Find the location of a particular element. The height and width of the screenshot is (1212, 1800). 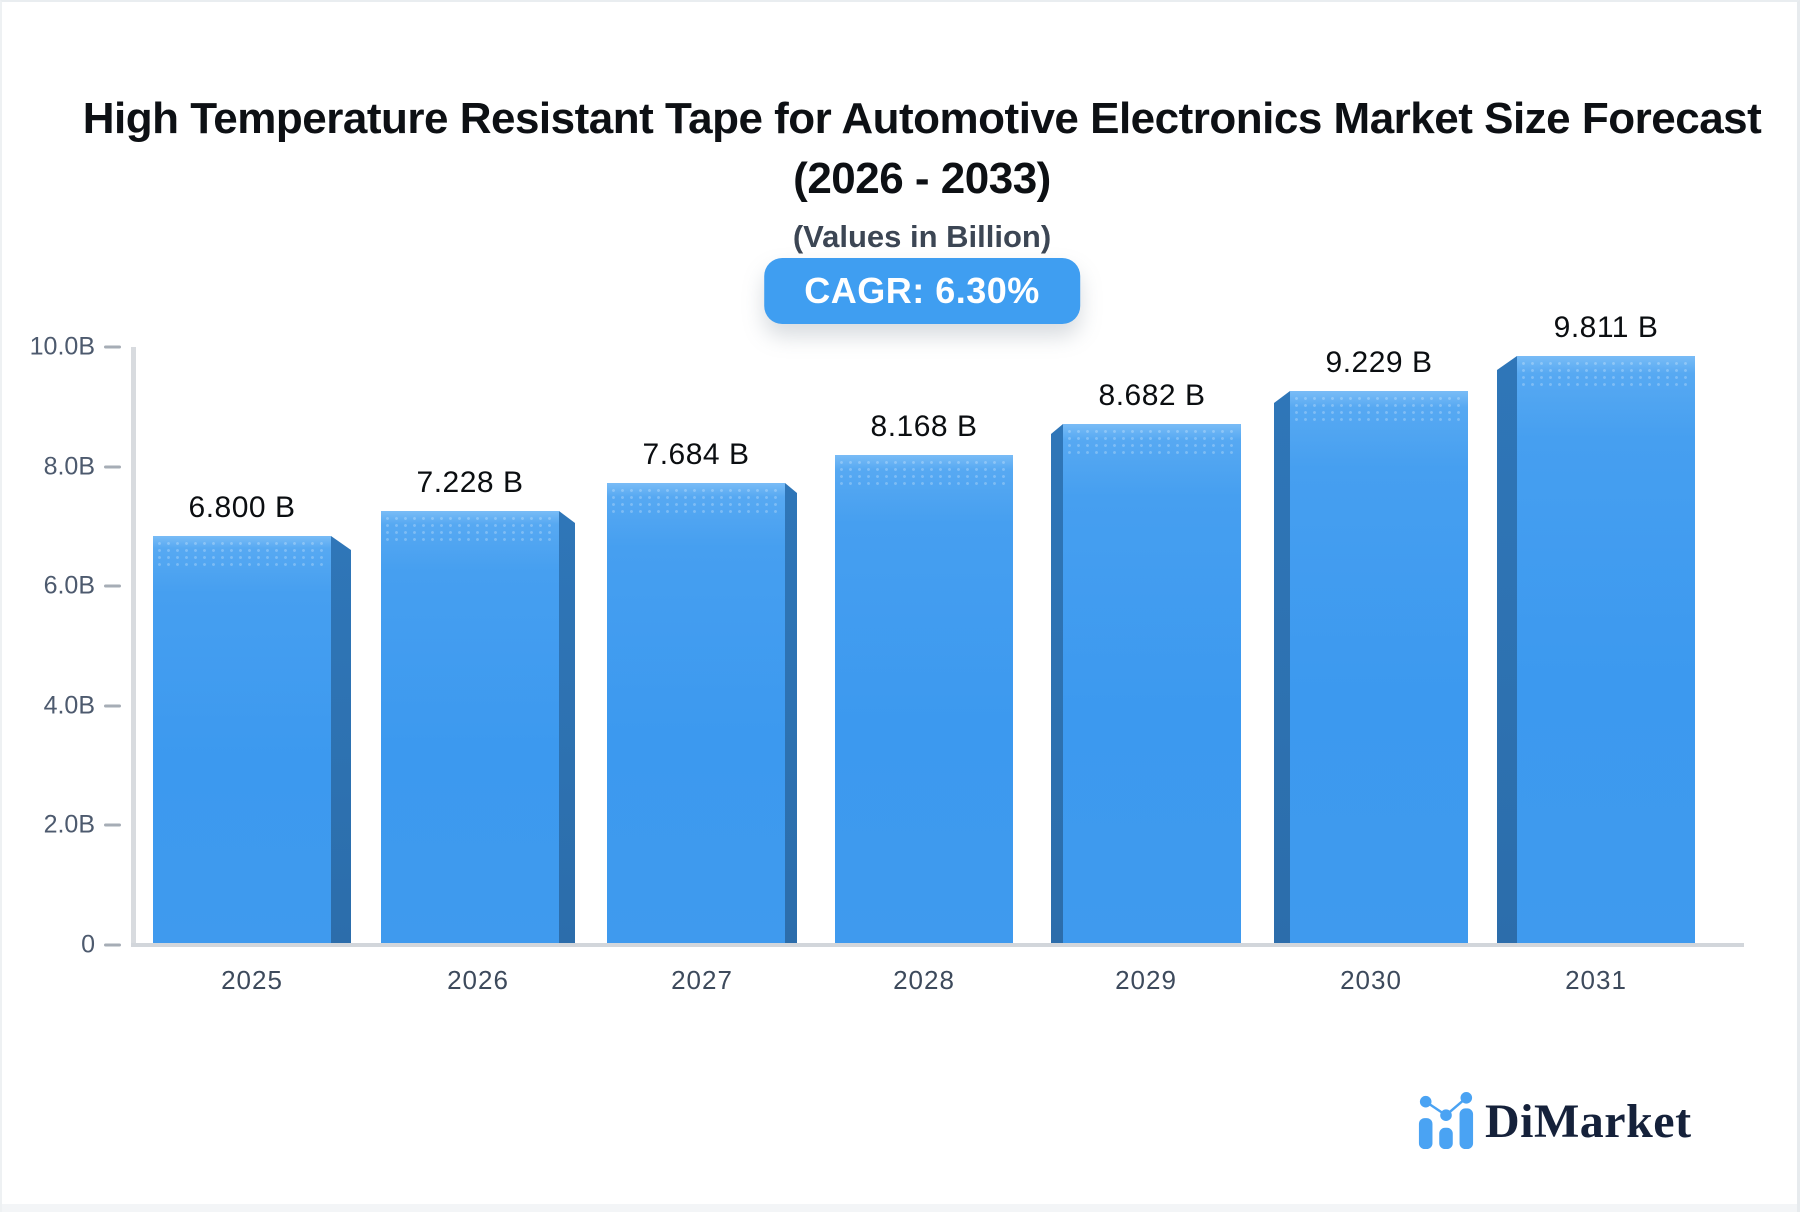

y-axis-label: 10.0B is located at coordinates (62, 346).